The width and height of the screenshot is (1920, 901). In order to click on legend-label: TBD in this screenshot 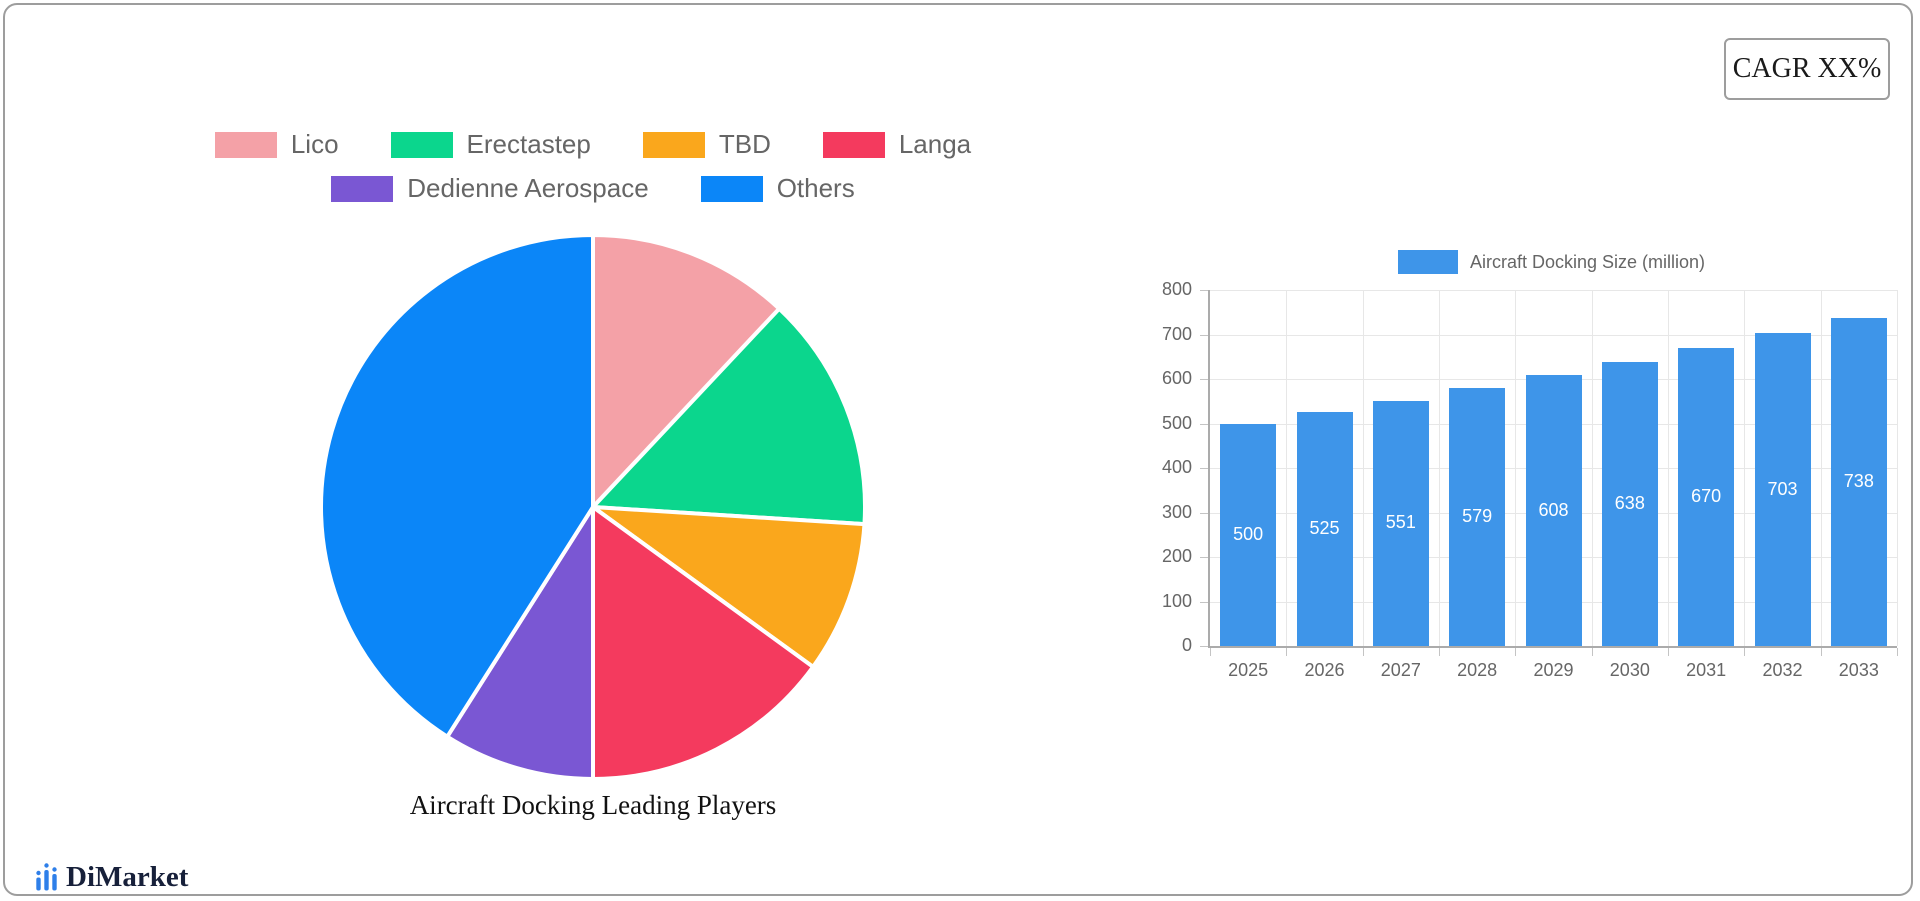, I will do `click(744, 144)`.